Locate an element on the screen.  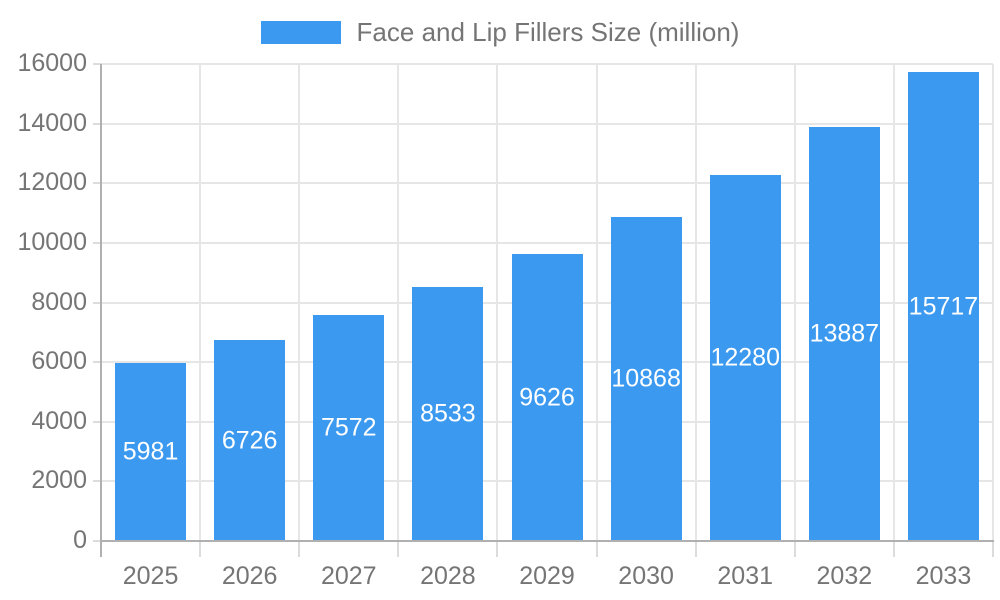
bar-value-label: 6726 is located at coordinates (249, 440).